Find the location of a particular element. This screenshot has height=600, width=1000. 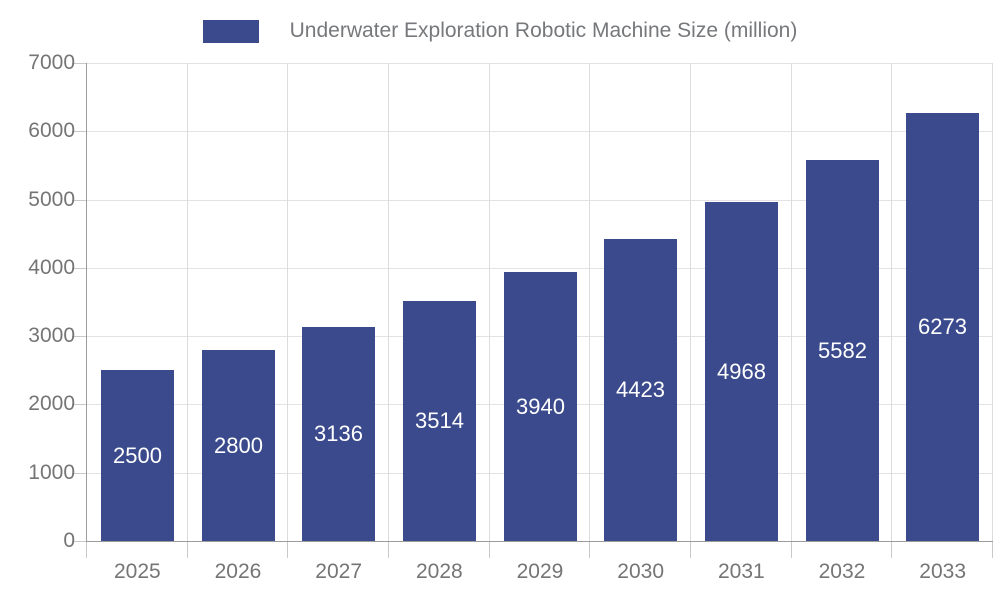

x-tick-label: 2025 is located at coordinates (137, 571).